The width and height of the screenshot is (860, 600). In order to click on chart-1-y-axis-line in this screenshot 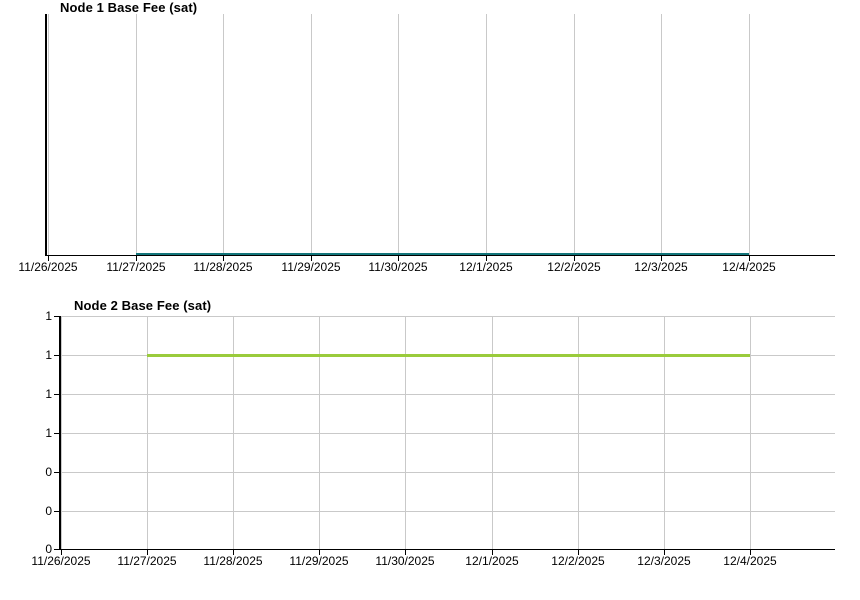, I will do `click(46, 135)`.